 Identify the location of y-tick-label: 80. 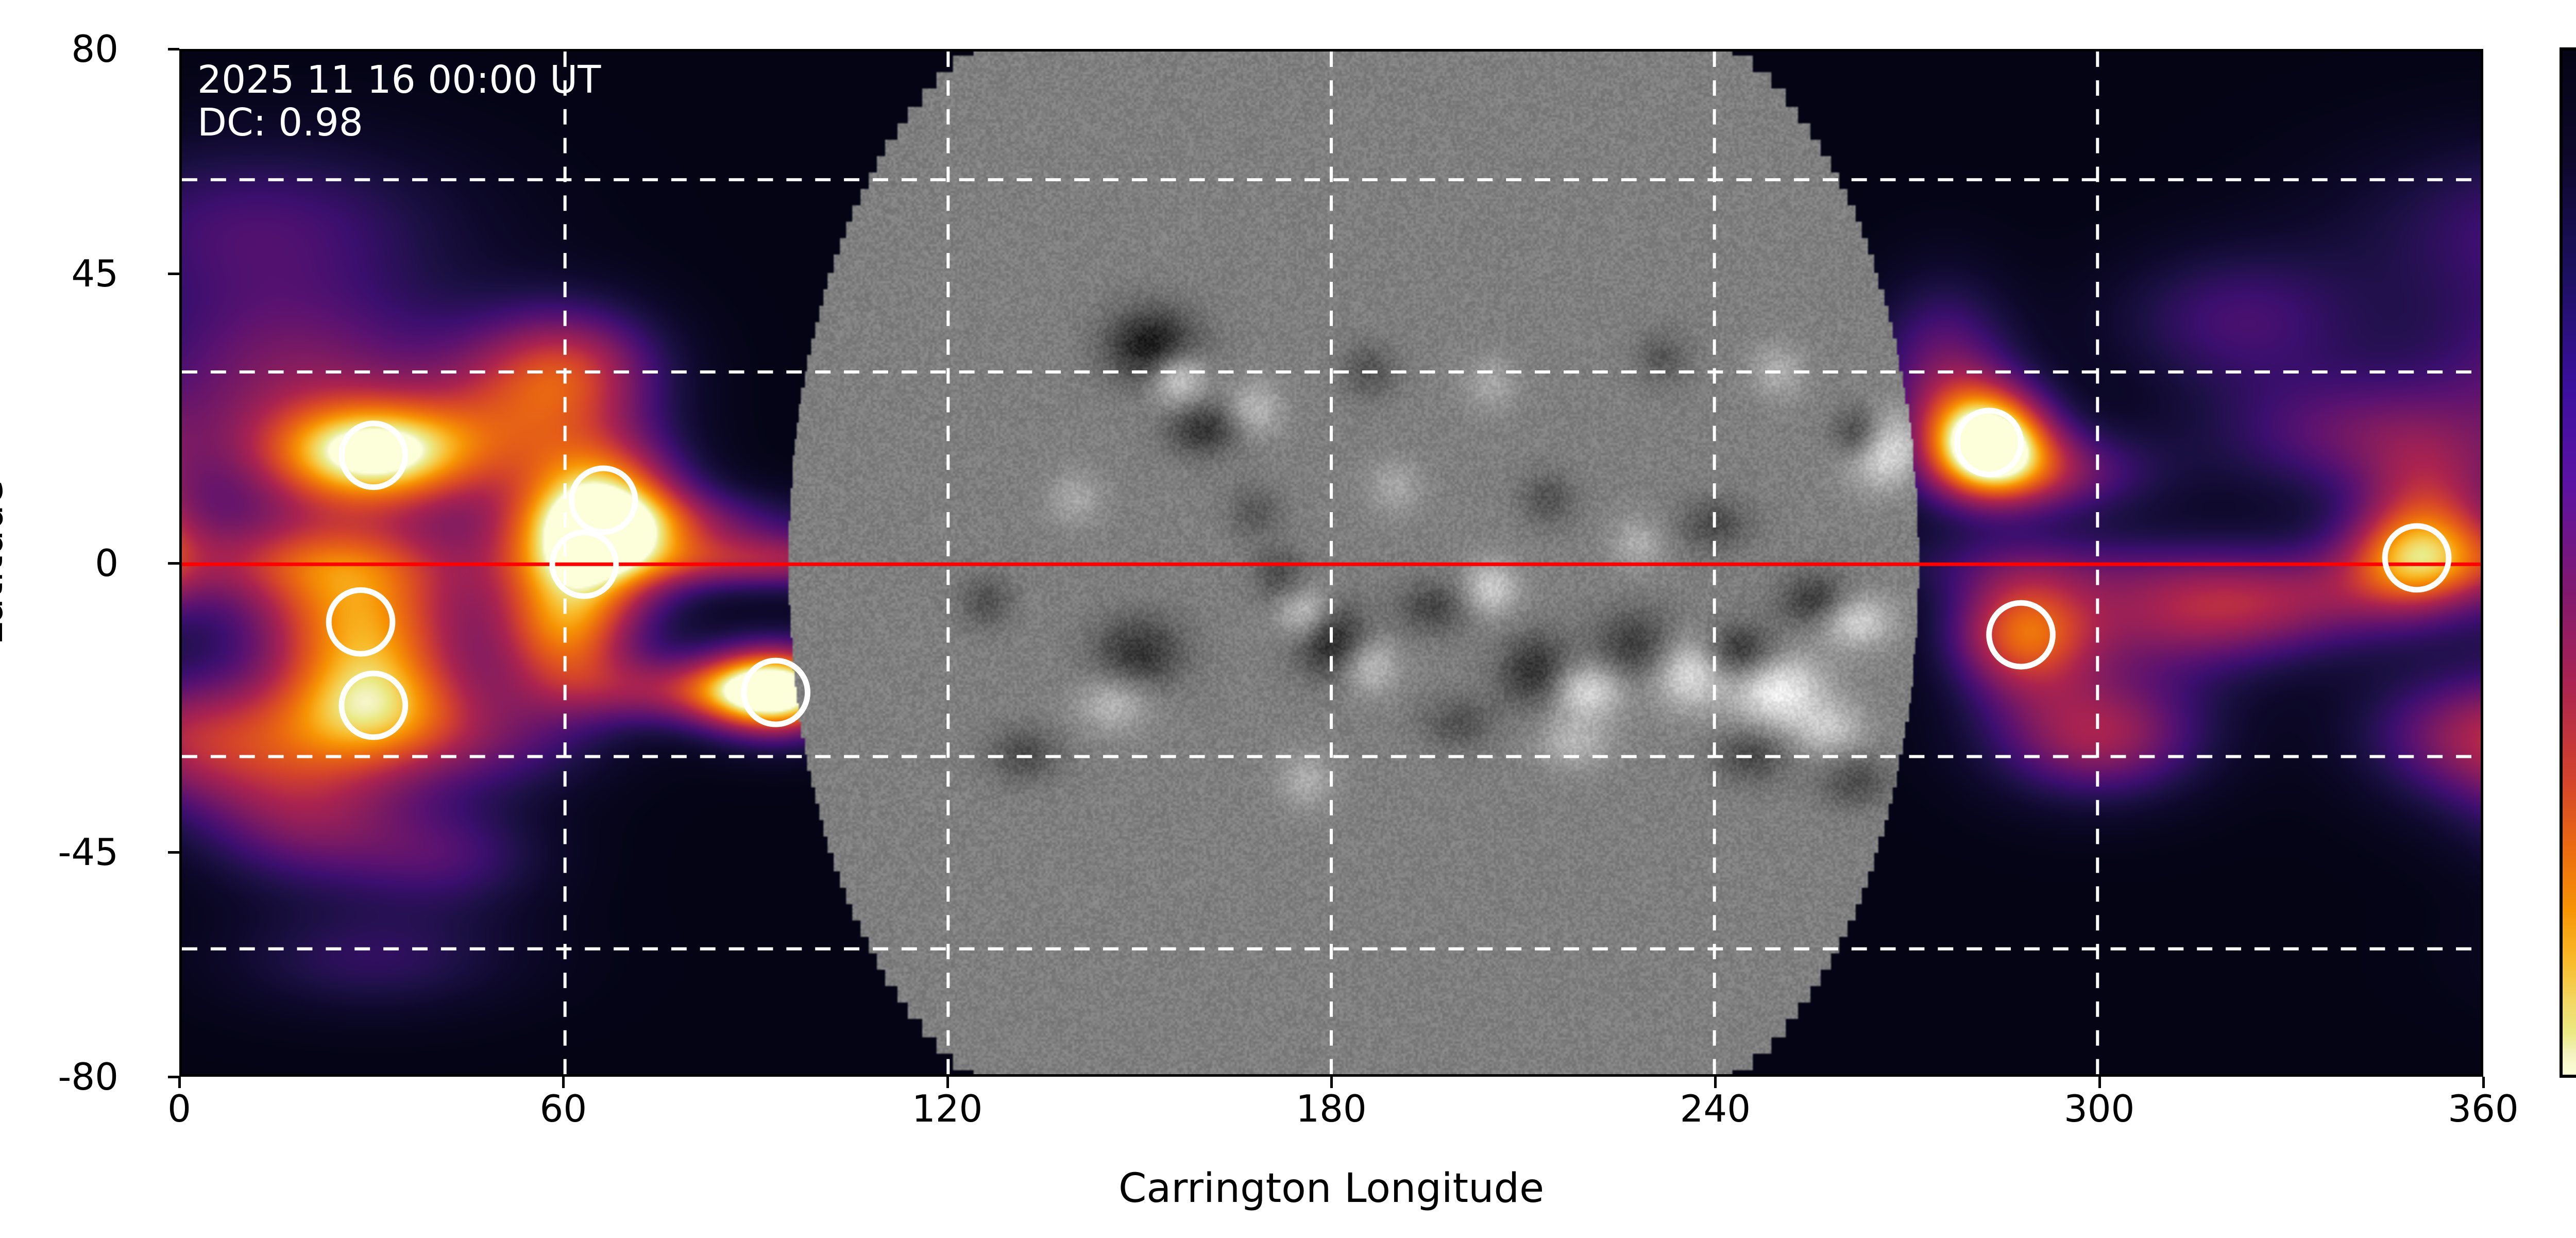
(95, 49).